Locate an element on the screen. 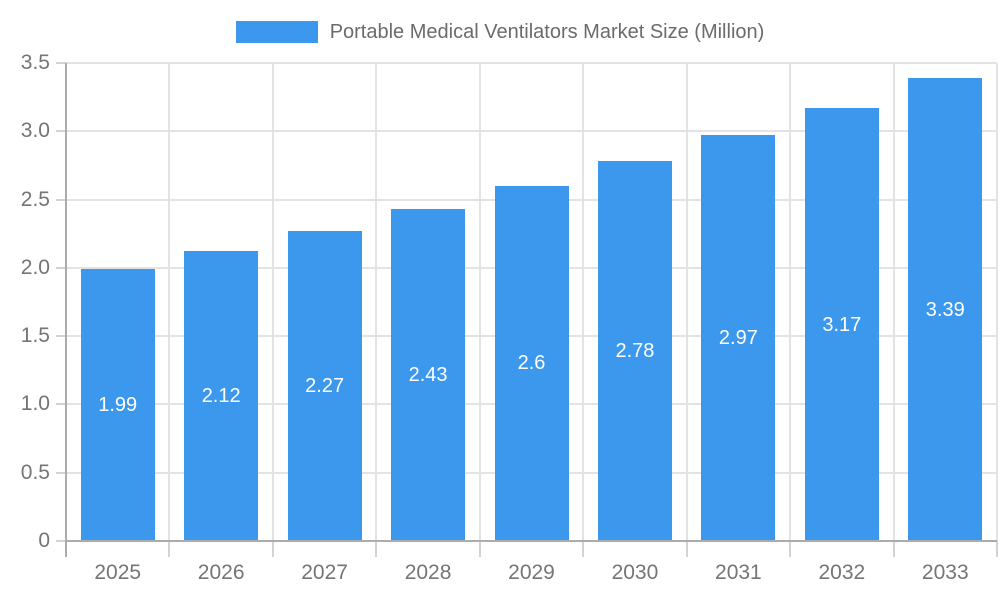  y-tick-label: 3.5 is located at coordinates (35, 62).